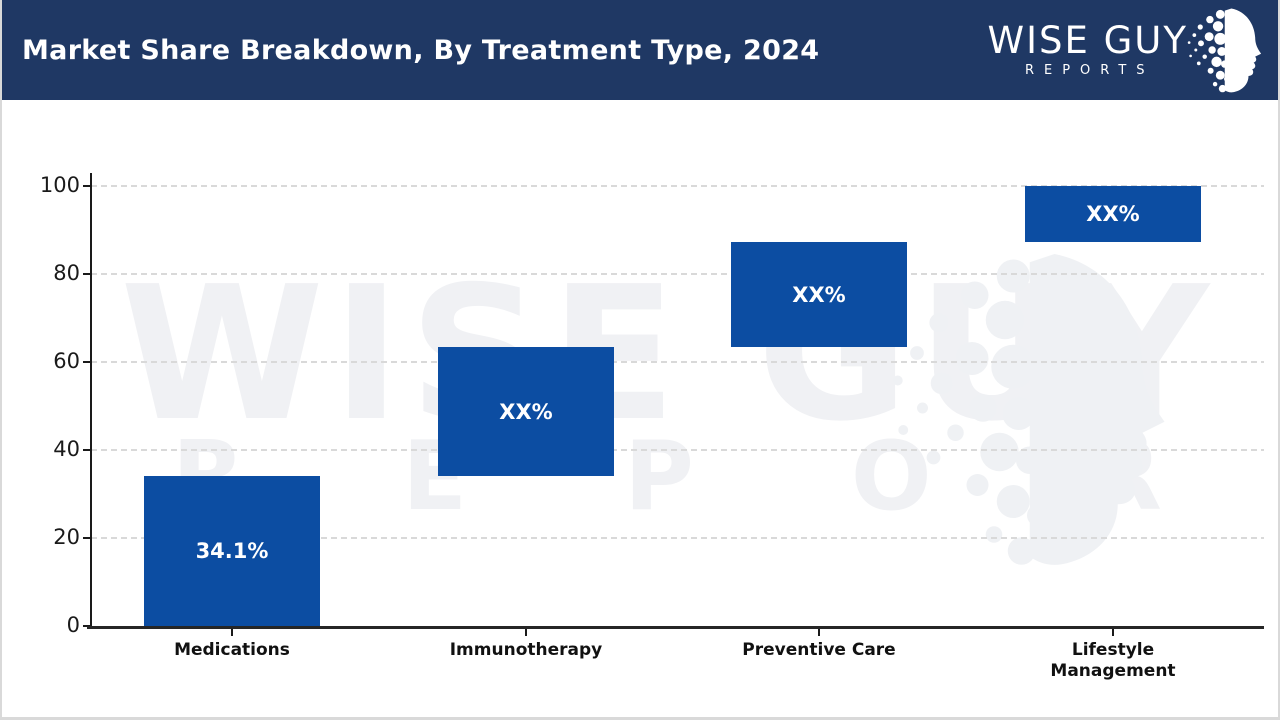 This screenshot has width=1280, height=720. What do you see at coordinates (1089, 70) in the screenshot?
I see `brand-subtitle: REPORTS` at bounding box center [1089, 70].